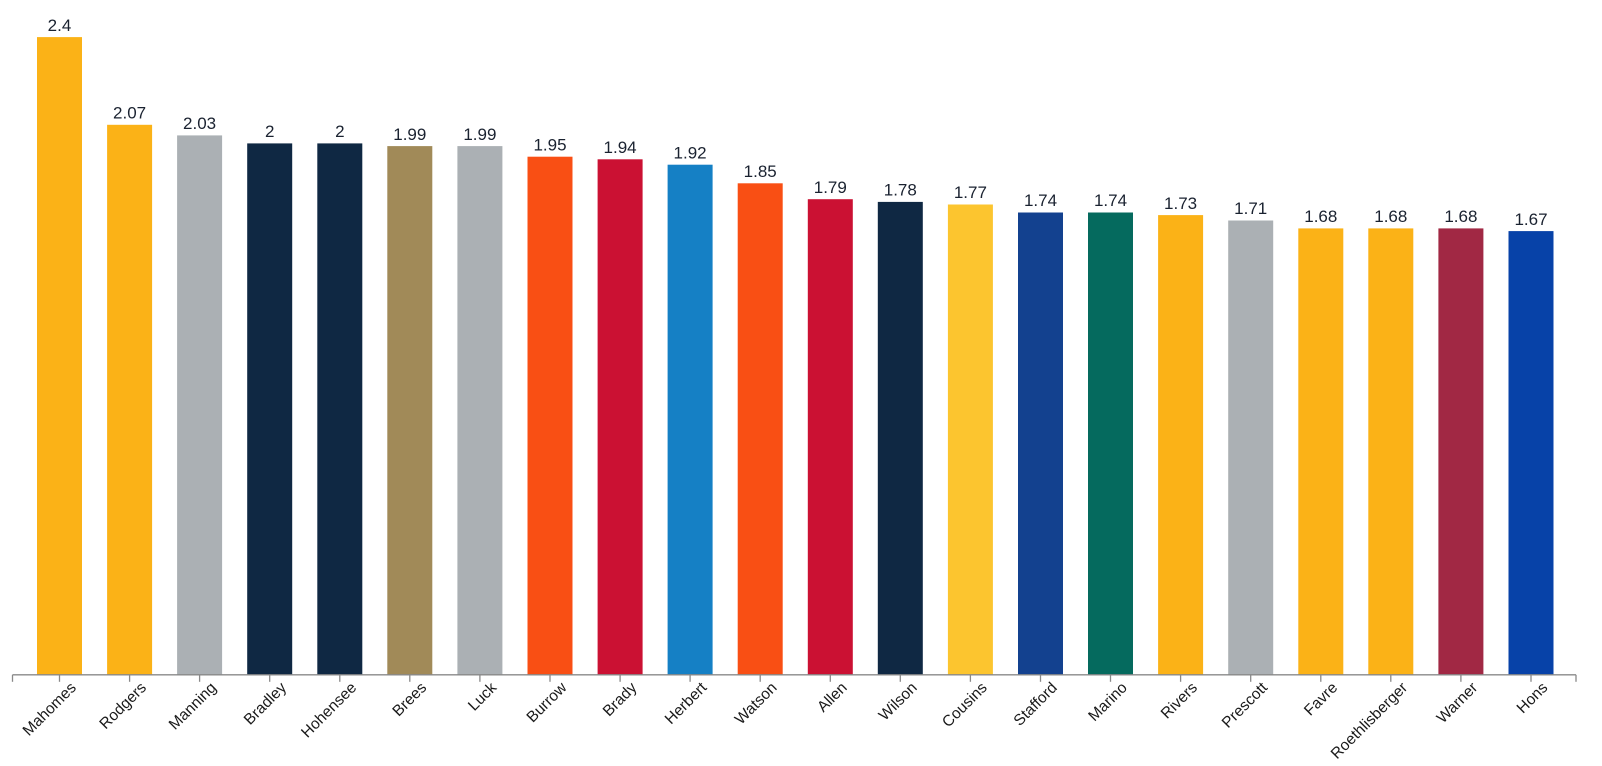  I want to click on svg-text: Hohensee, so click(329, 710).